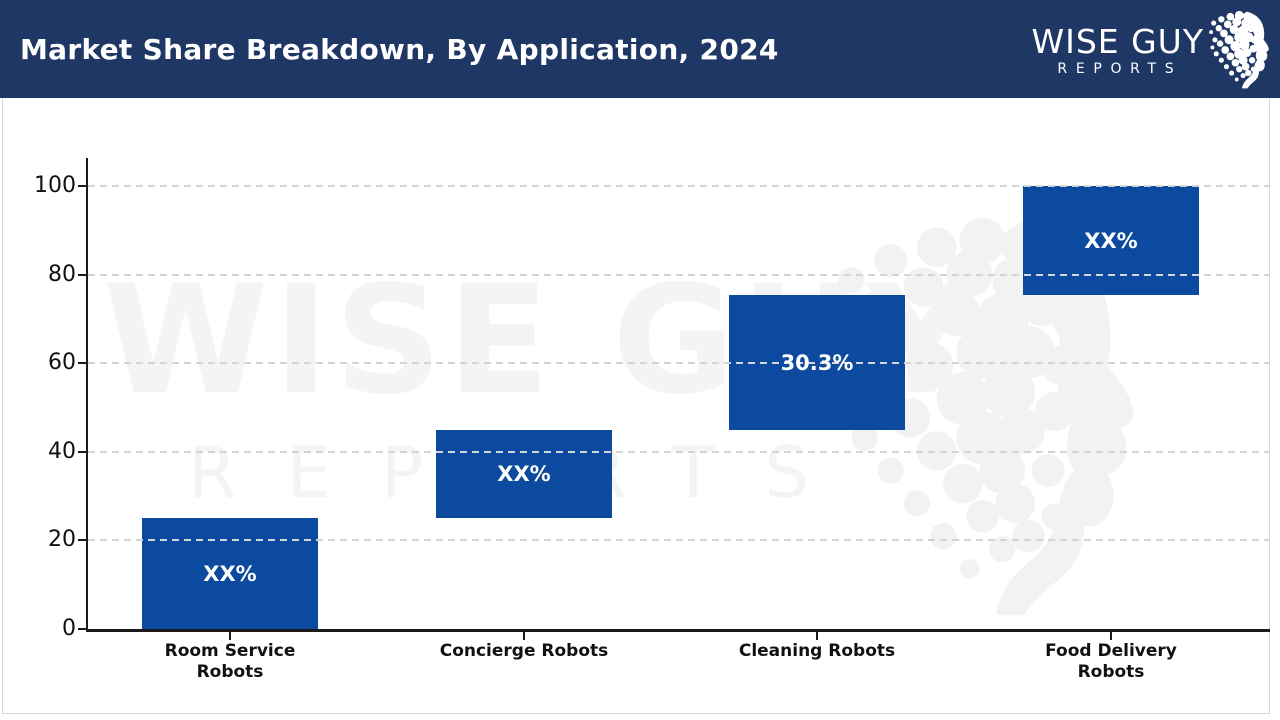 The width and height of the screenshot is (1280, 720). Describe the element at coordinates (69, 628) in the screenshot. I see `y-tick-label-0: 0` at that location.